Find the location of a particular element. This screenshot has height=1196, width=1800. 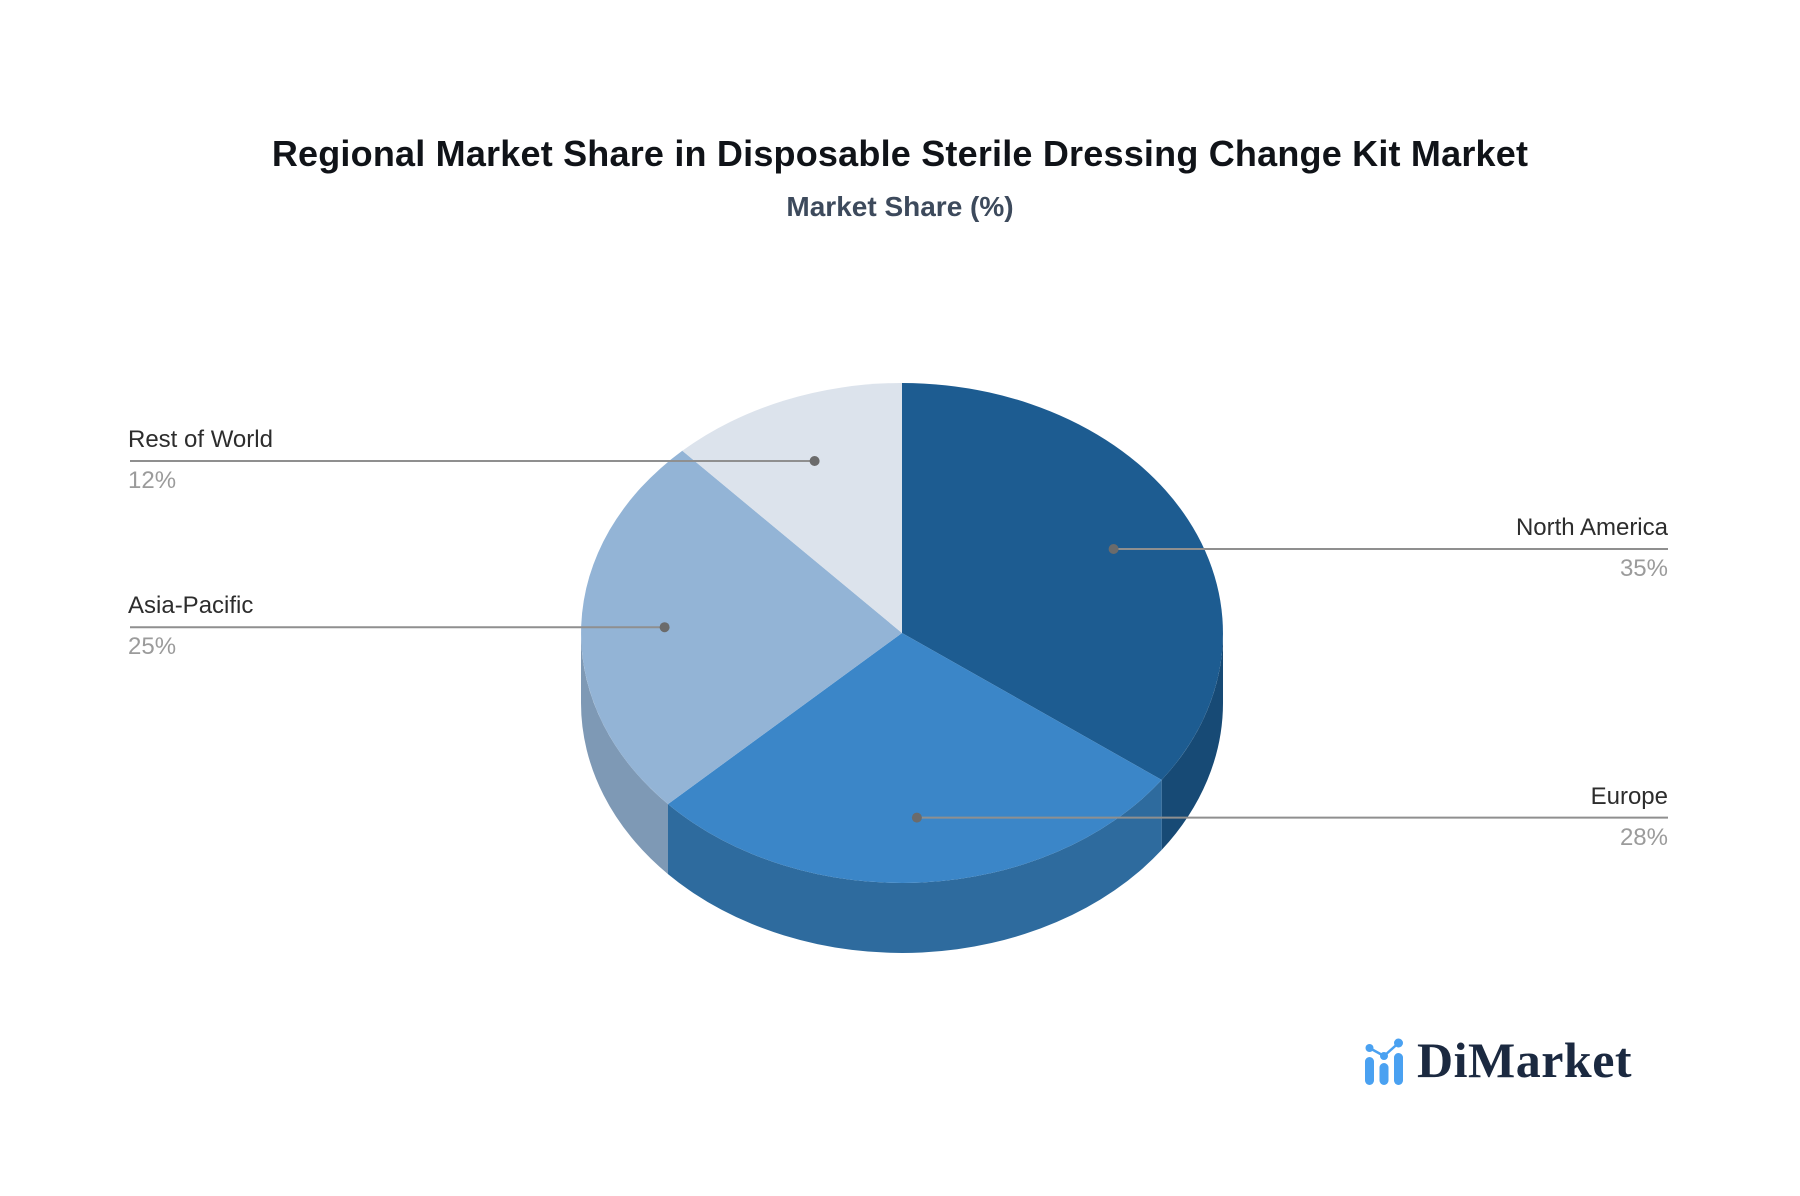

pie-label-rest-of-world: Rest of World 12% is located at coordinates (200, 460).